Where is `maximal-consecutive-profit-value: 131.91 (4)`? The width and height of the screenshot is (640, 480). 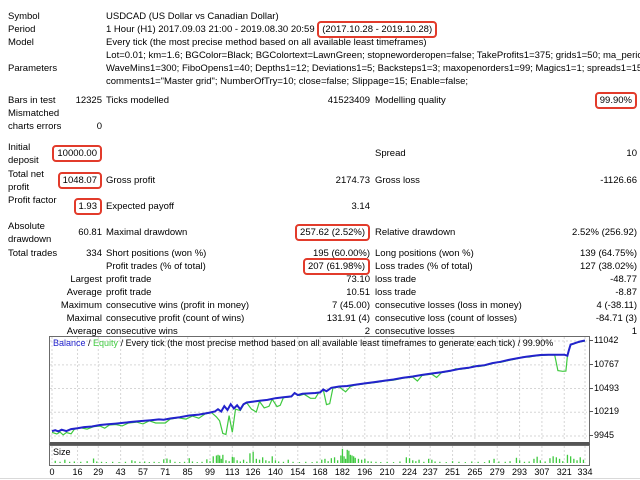 maximal-consecutive-profit-value: 131.91 (4) is located at coordinates (348, 318).